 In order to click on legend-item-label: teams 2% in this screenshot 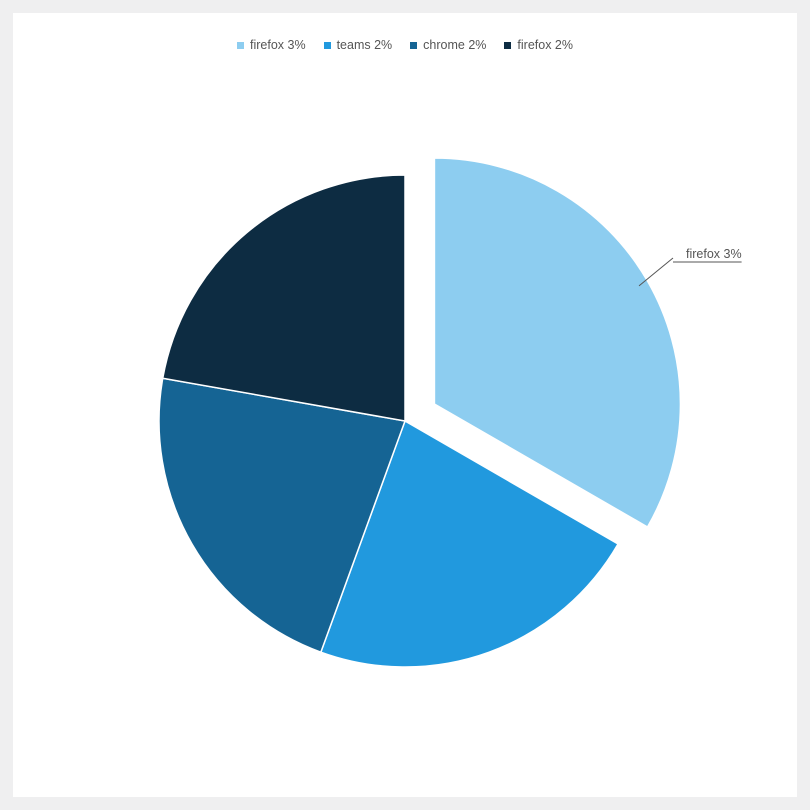, I will do `click(364, 45)`.